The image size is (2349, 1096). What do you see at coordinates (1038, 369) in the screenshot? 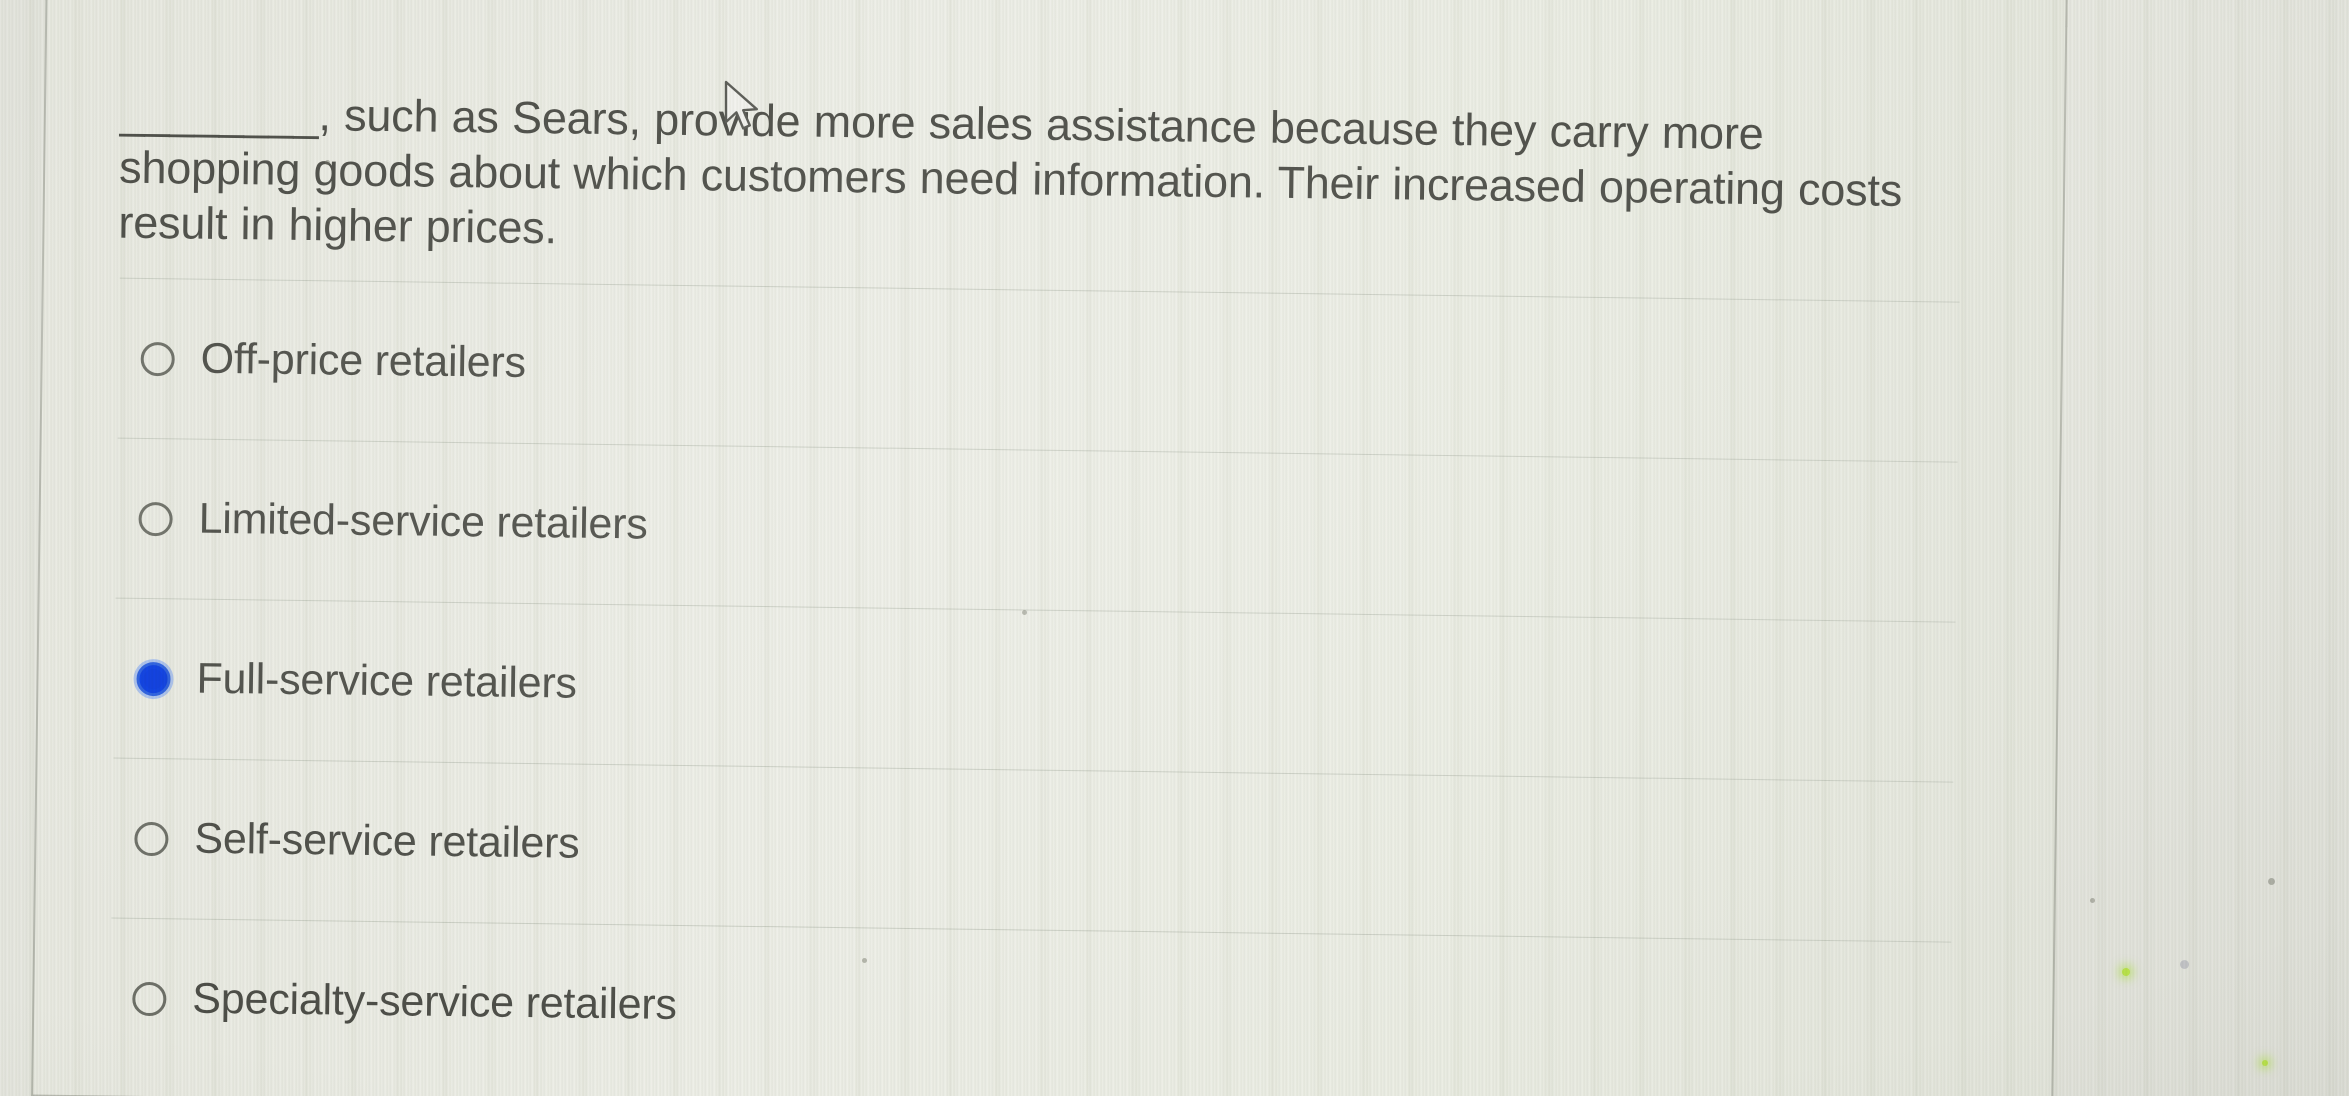
I see `answer-option-off-price-retailers: Off-price retailers` at bounding box center [1038, 369].